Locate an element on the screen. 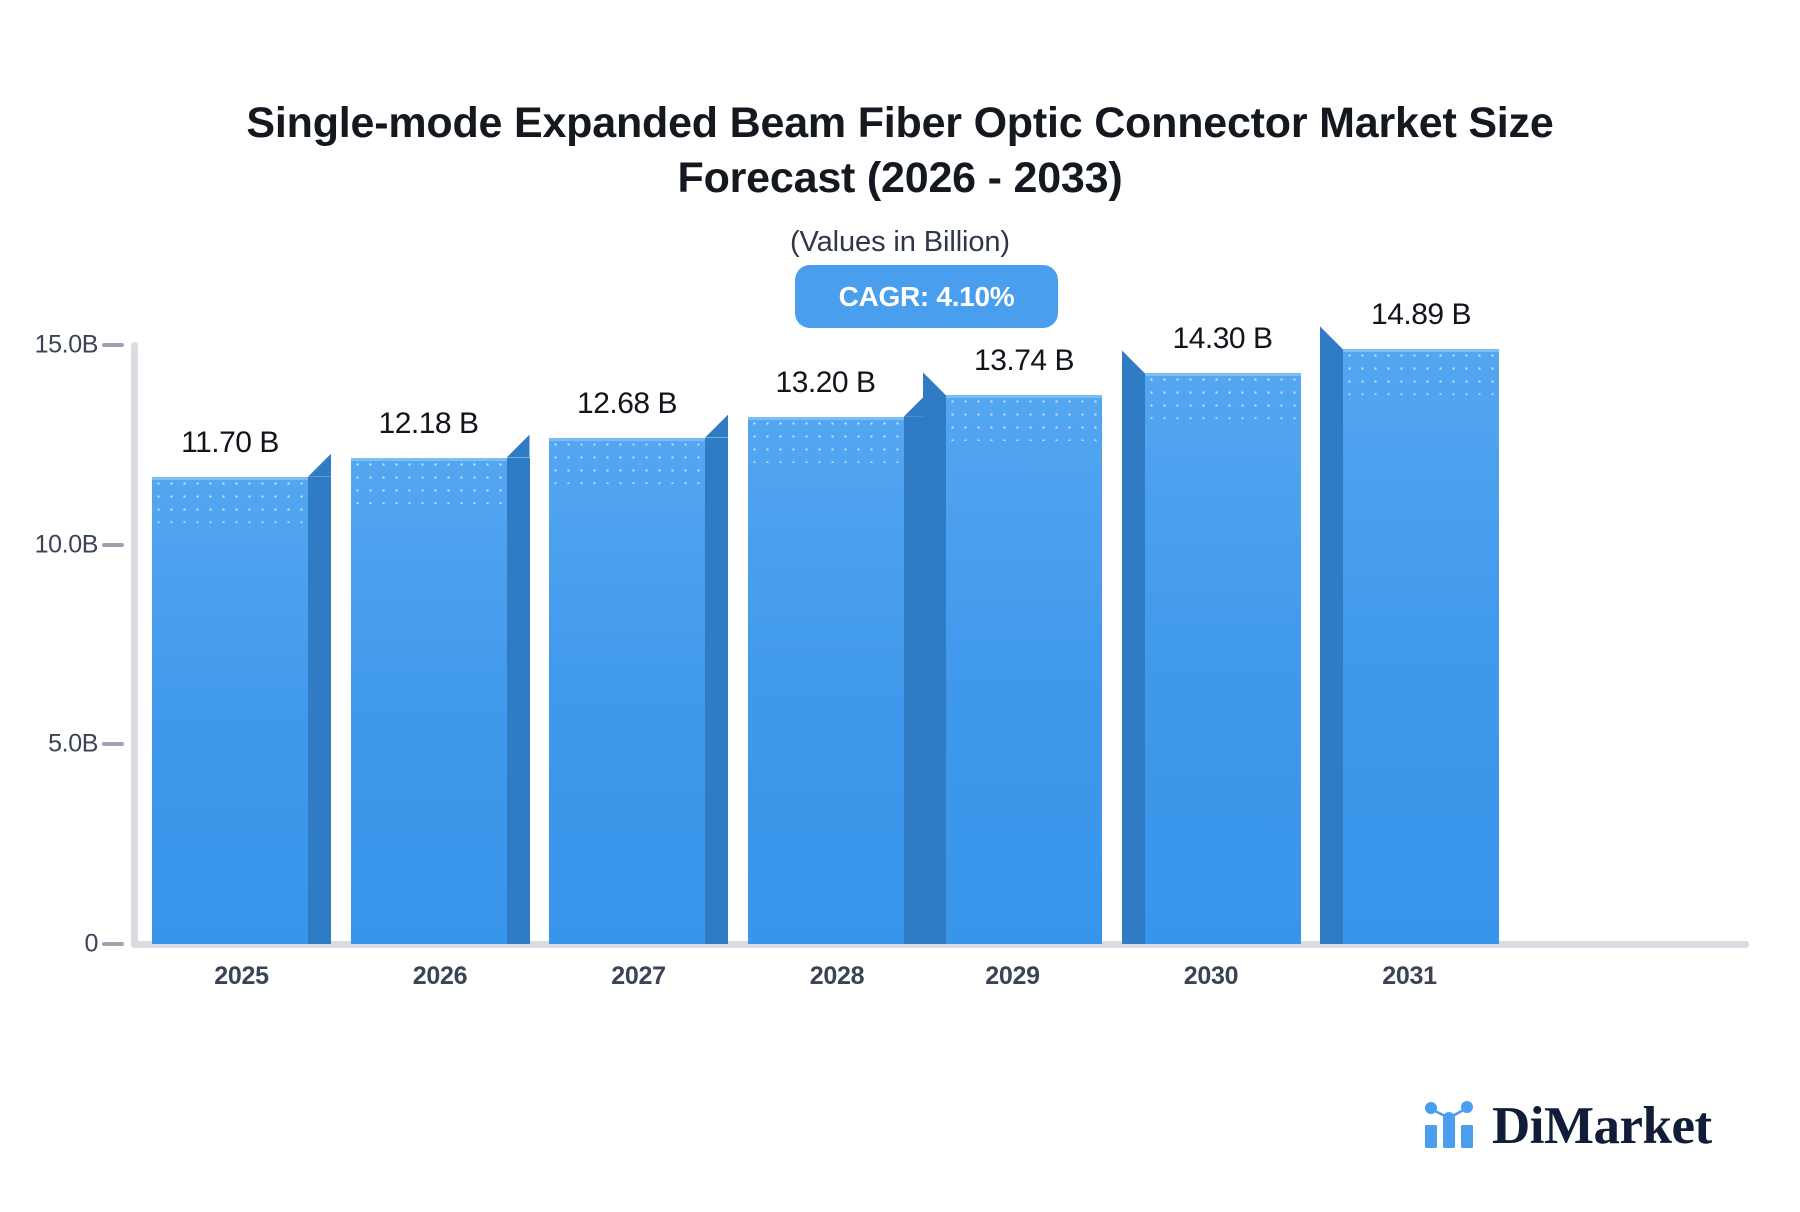  bar-2027: 12.68 B is located at coordinates (638, 665).